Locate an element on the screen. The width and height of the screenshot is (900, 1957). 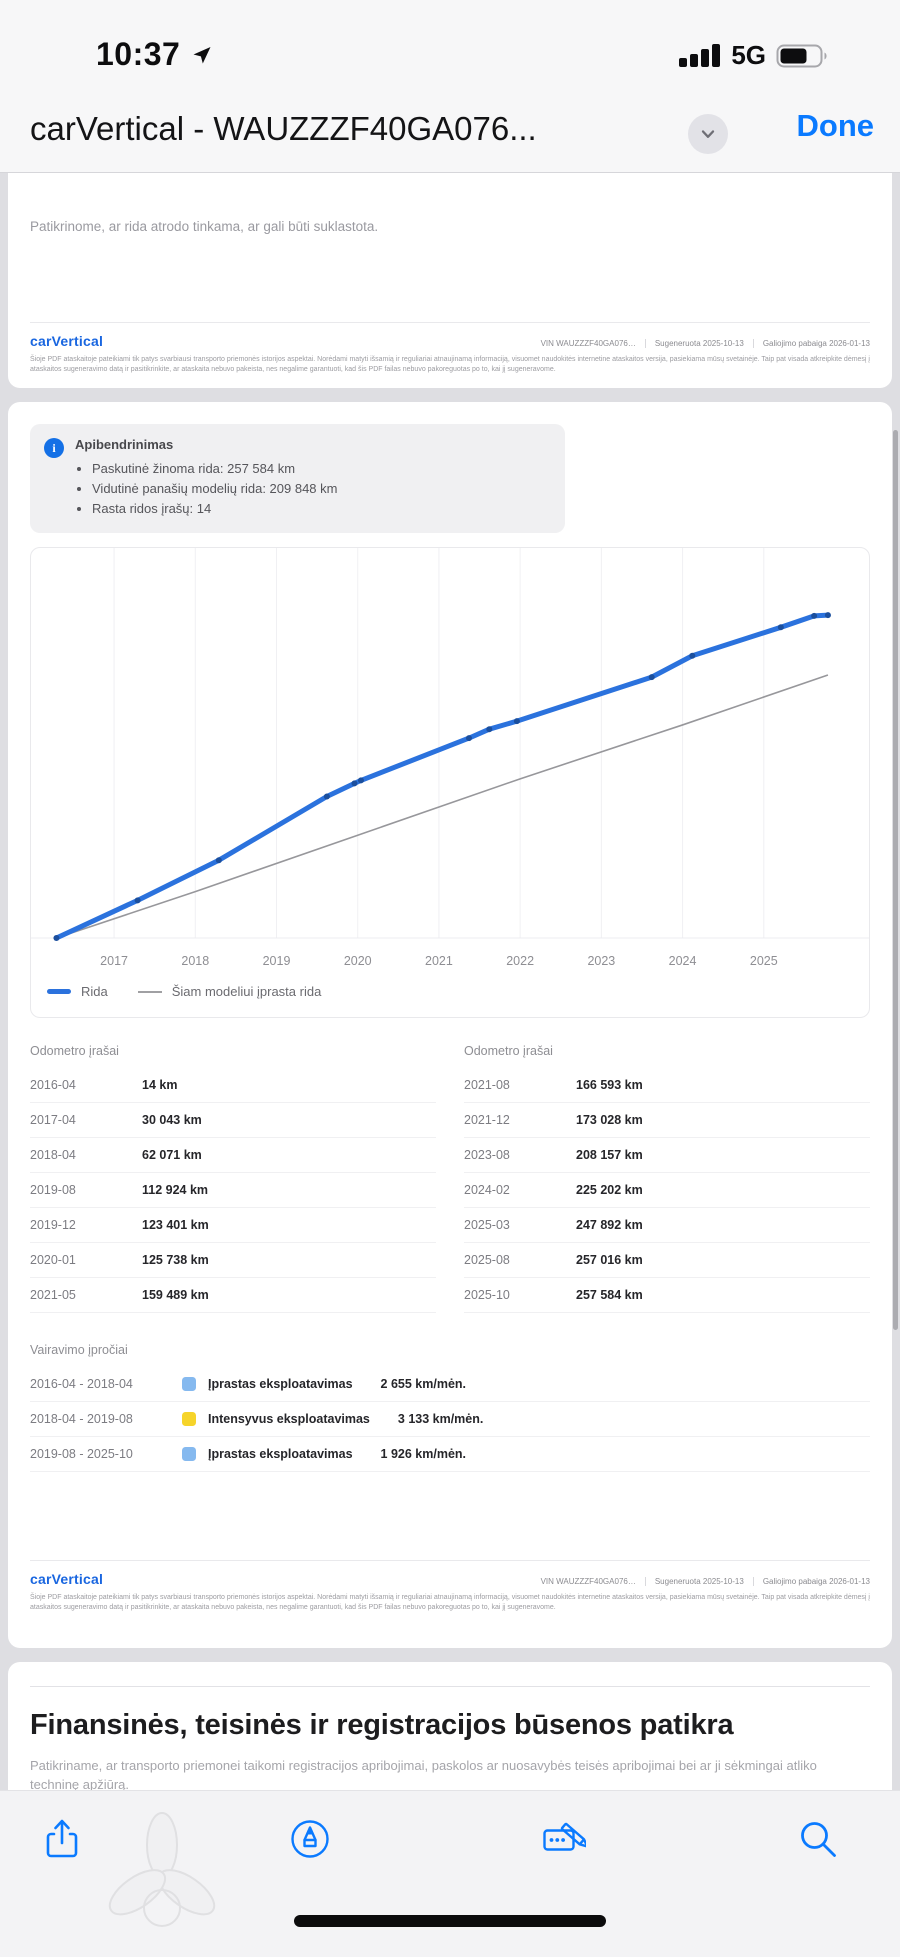
chevron-down-icon is located at coordinates (708, 134).